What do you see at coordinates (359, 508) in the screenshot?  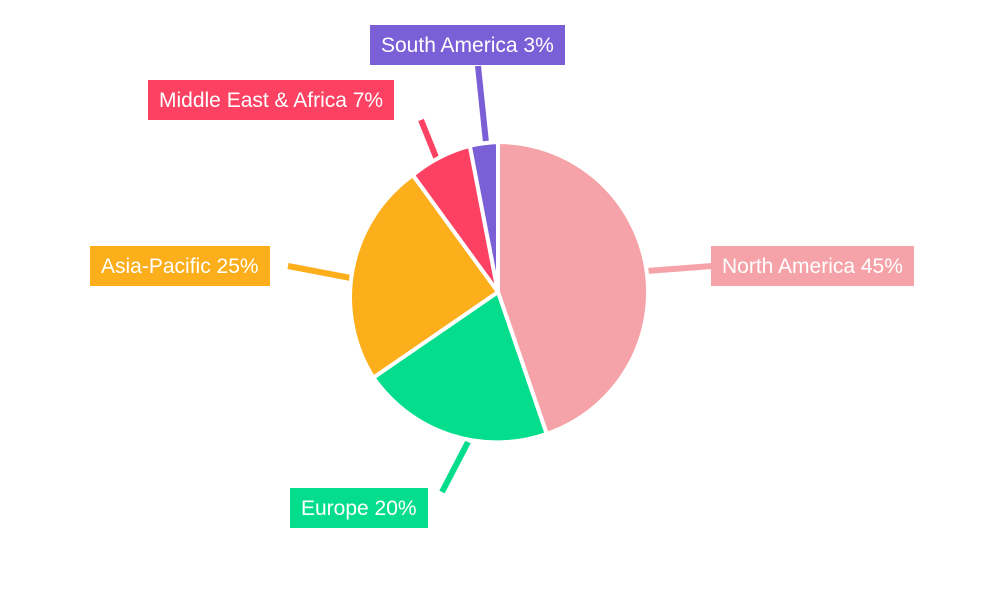 I see `slice-label-europe: Europe 20%` at bounding box center [359, 508].